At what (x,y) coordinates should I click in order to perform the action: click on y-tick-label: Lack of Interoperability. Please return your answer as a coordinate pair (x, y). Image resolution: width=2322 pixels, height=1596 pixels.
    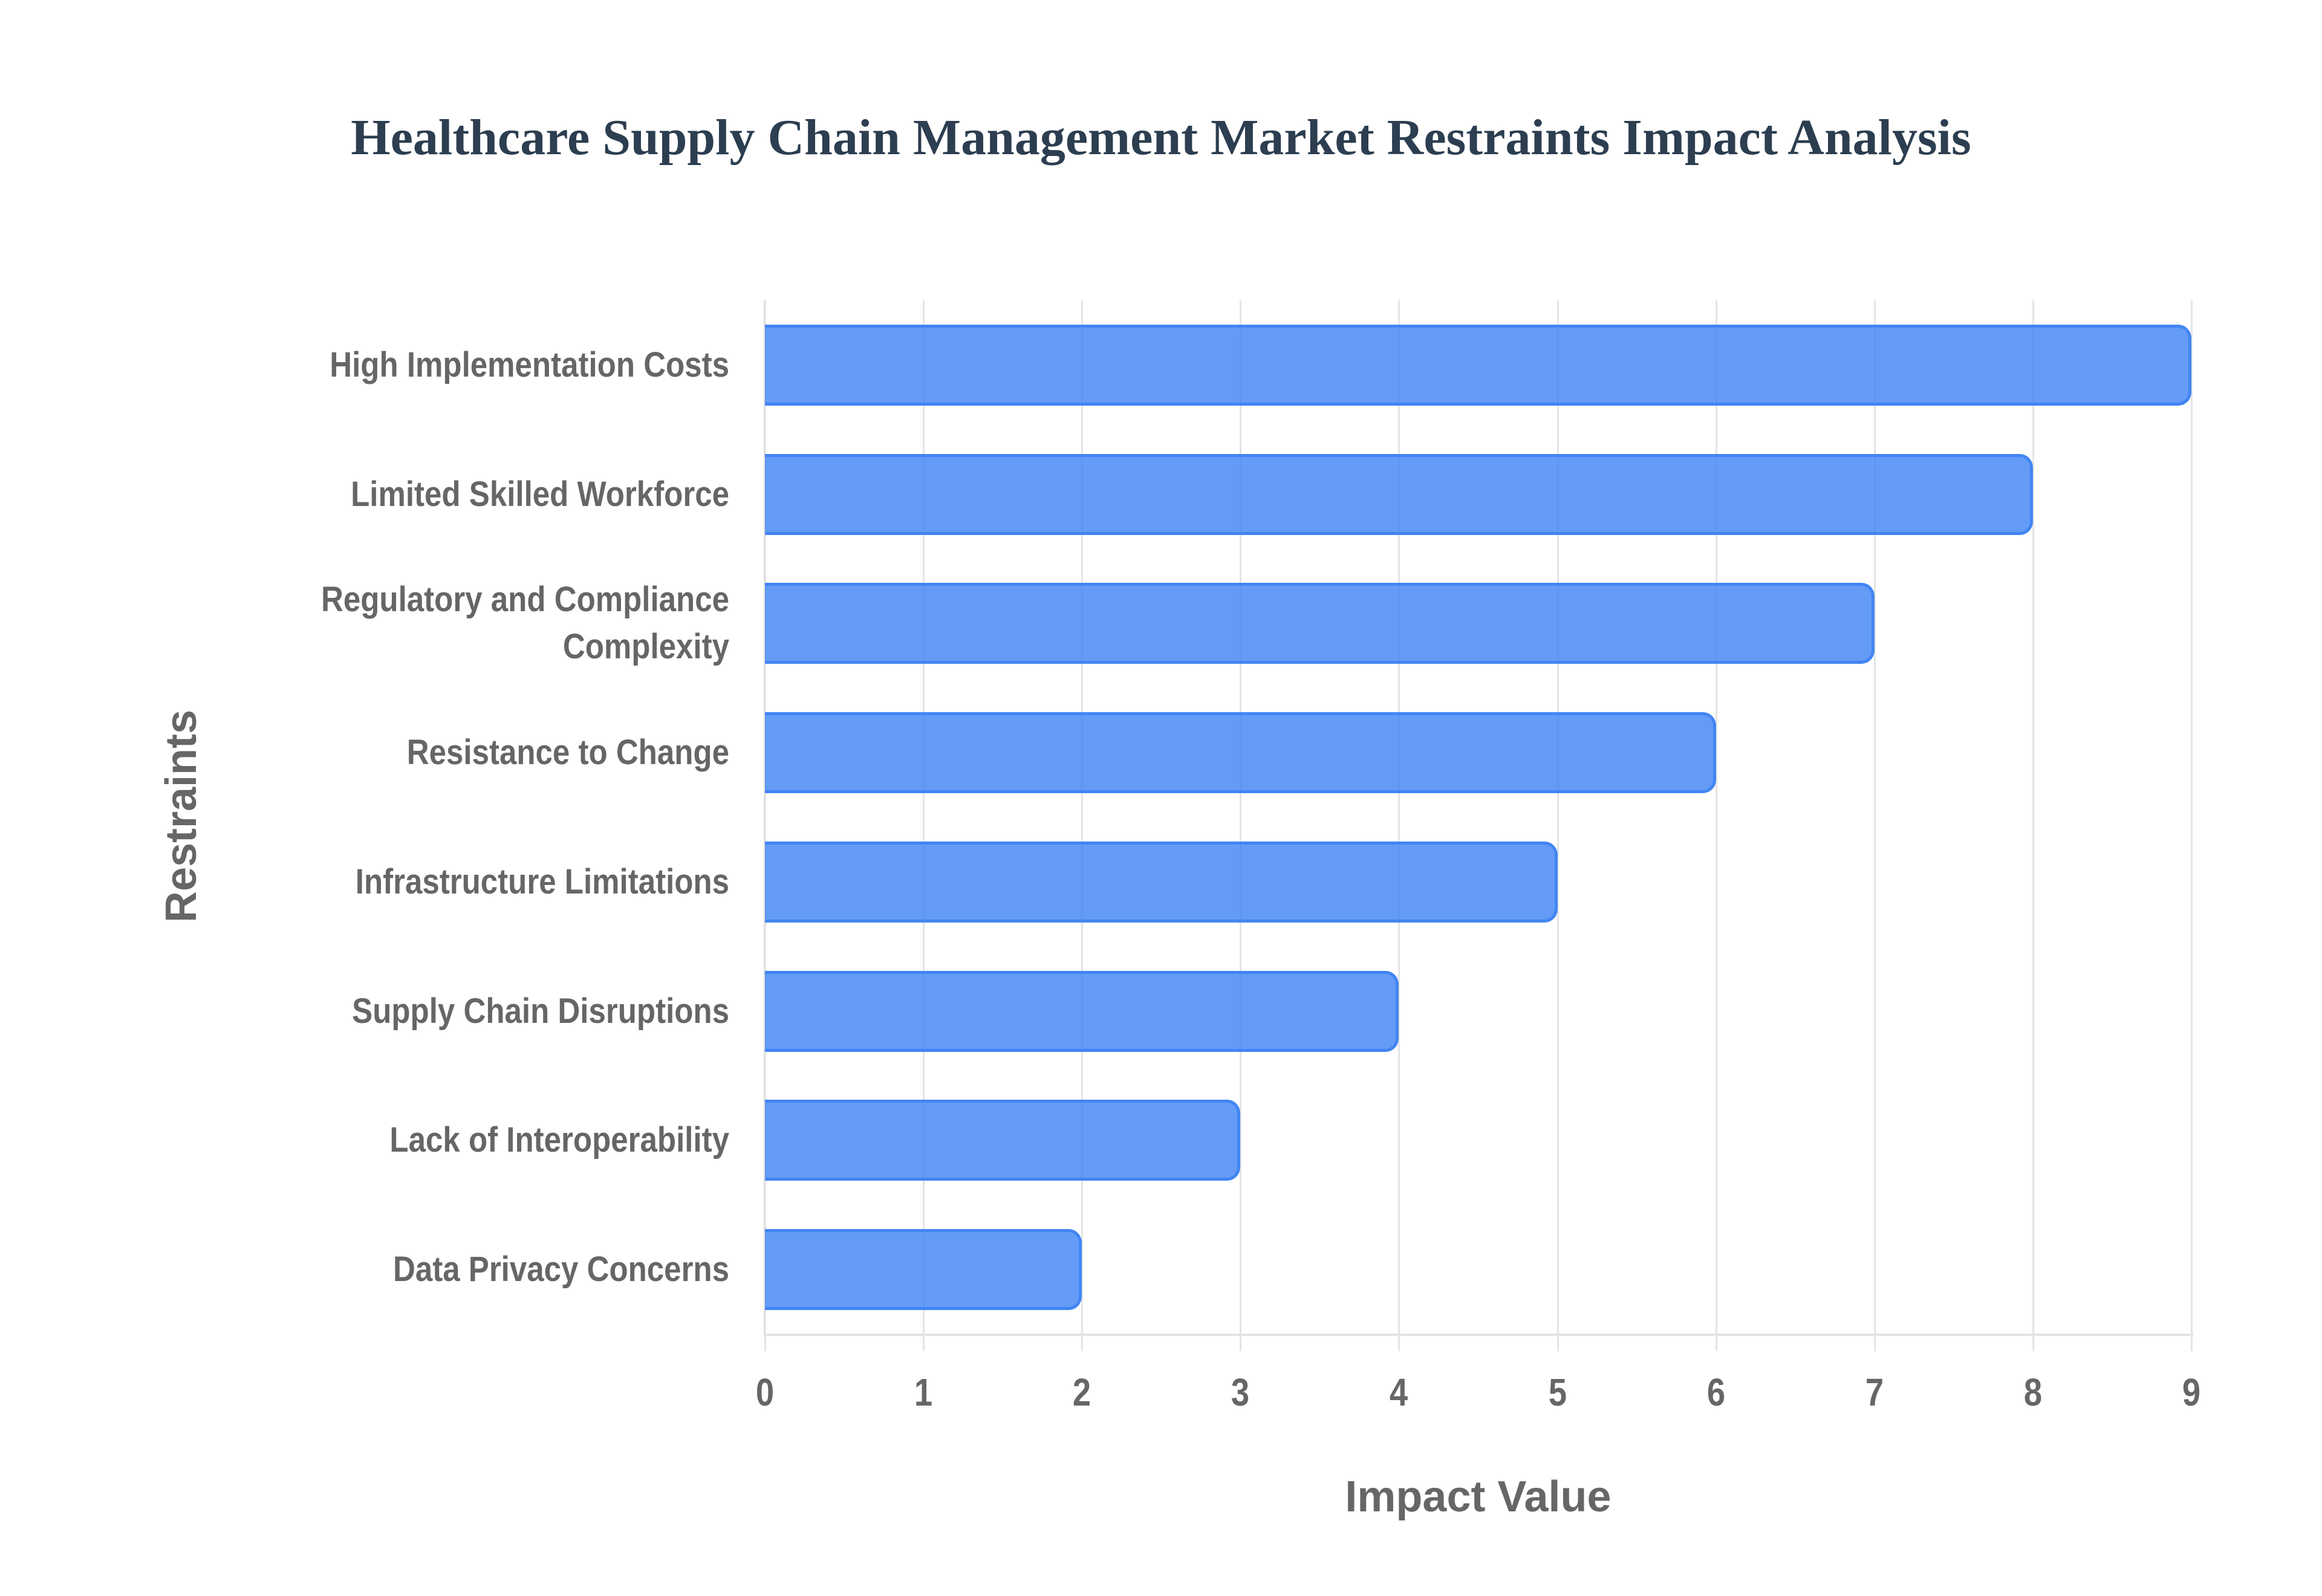
    Looking at the image, I should click on (559, 1140).